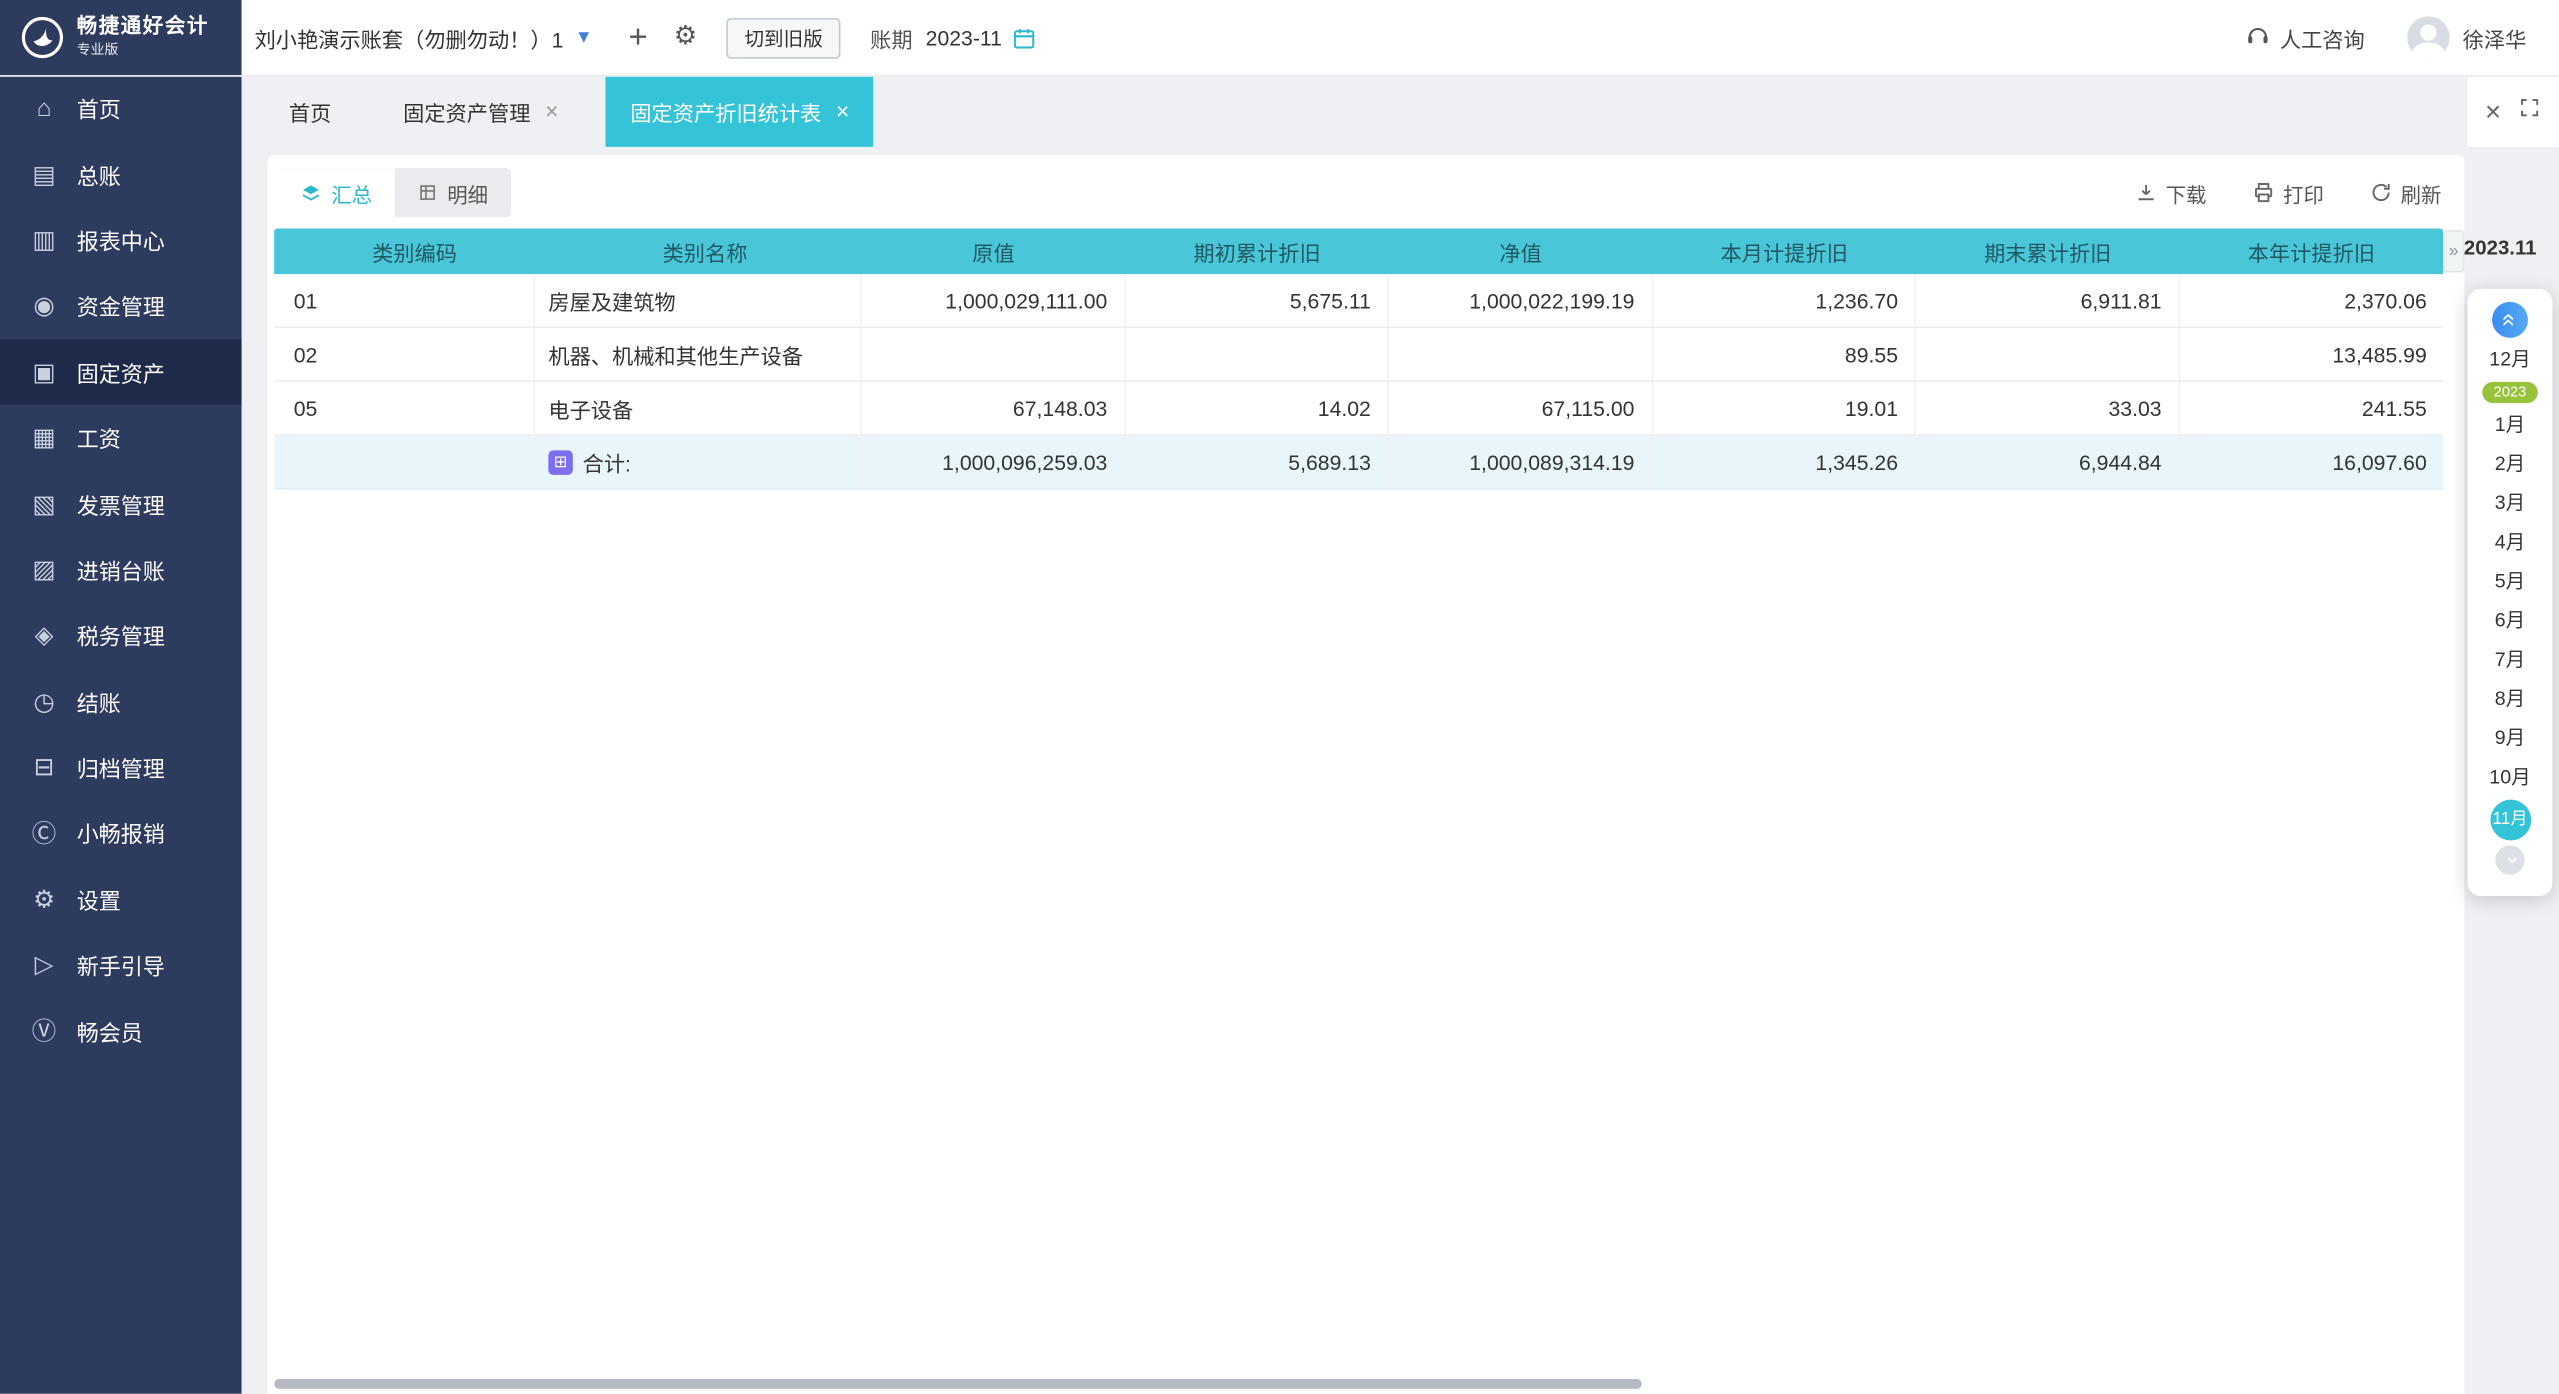 The width and height of the screenshot is (2559, 1394). I want to click on download-button: 下载, so click(2171, 192).